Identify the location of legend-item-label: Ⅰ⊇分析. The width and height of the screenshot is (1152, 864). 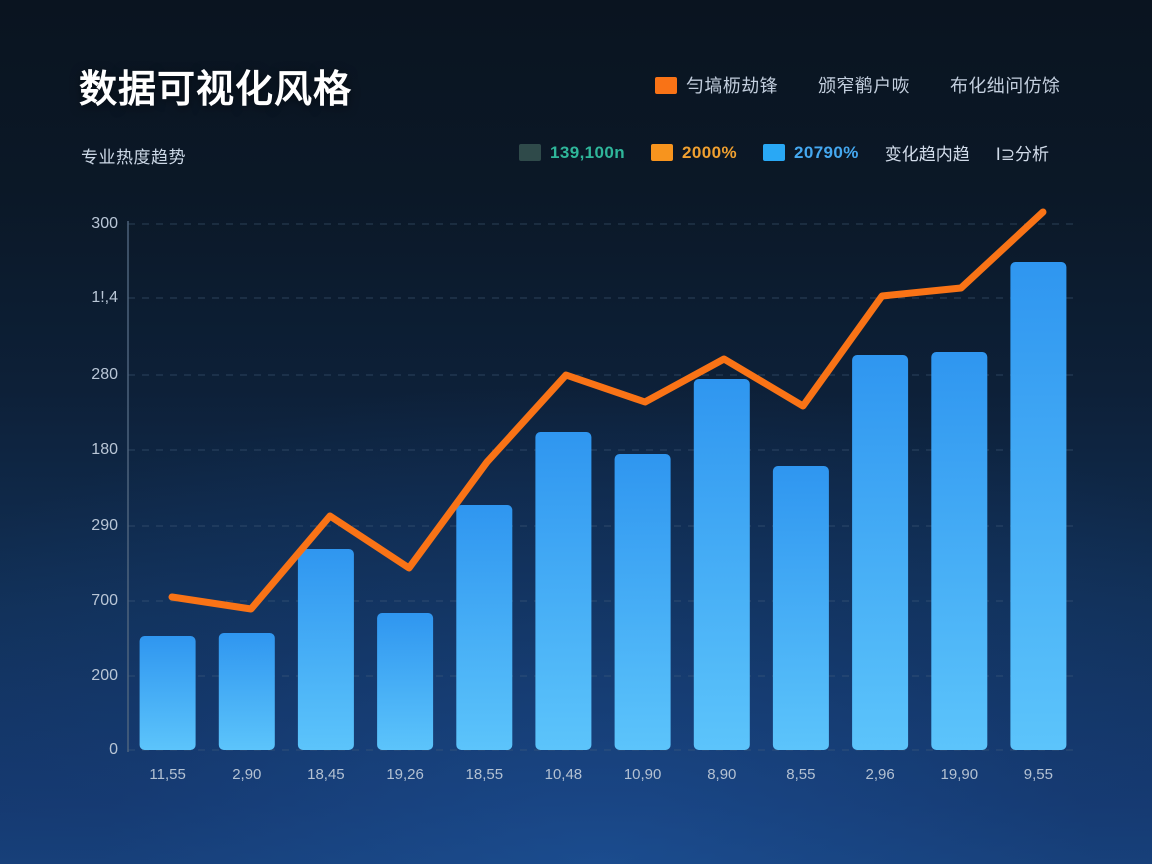
(1022, 154).